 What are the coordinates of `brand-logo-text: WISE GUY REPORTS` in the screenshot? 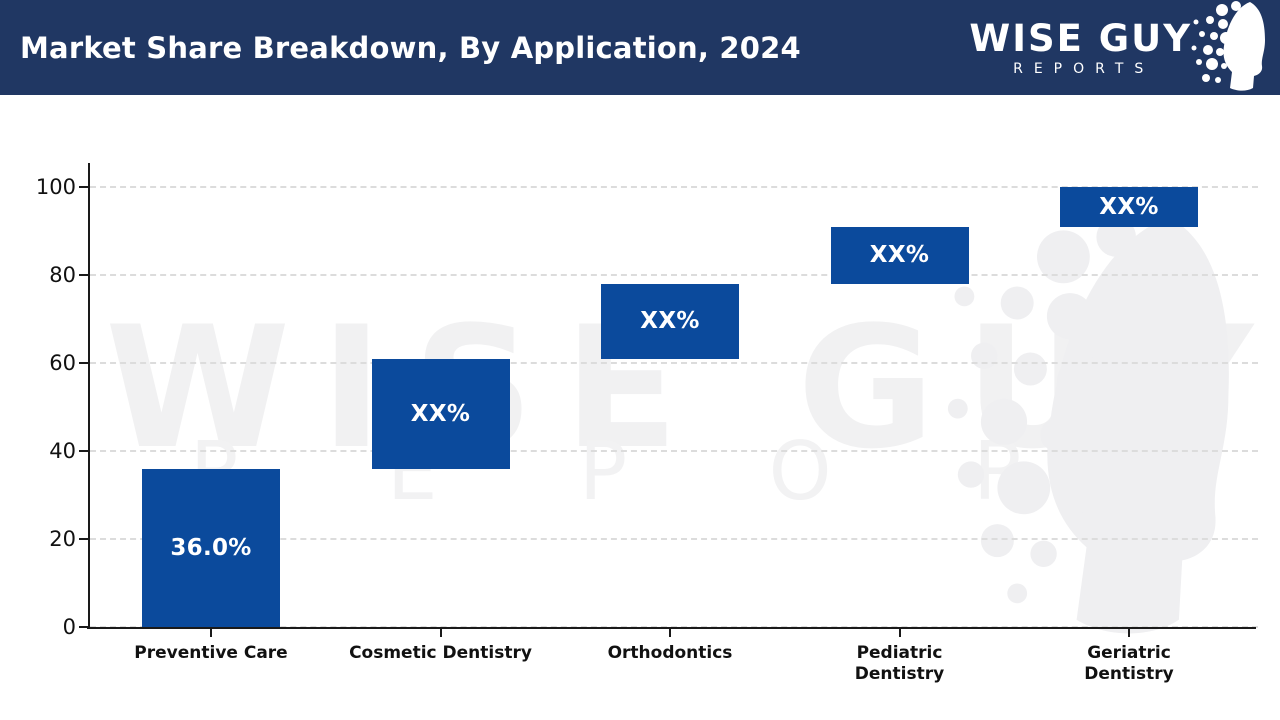 It's located at (1080, 48).